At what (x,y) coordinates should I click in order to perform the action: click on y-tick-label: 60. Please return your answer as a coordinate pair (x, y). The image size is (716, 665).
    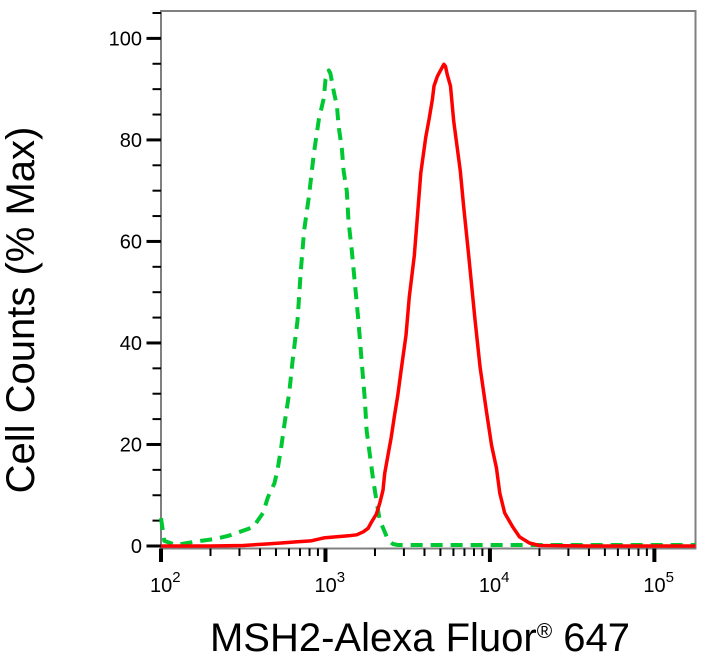
    Looking at the image, I should click on (131, 242).